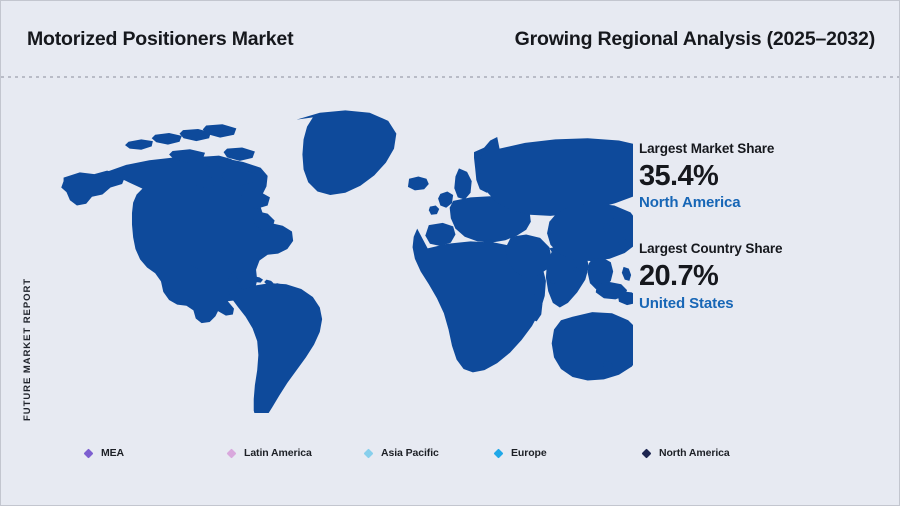 This screenshot has height=506, width=900. I want to click on header-divider, so click(450, 77).